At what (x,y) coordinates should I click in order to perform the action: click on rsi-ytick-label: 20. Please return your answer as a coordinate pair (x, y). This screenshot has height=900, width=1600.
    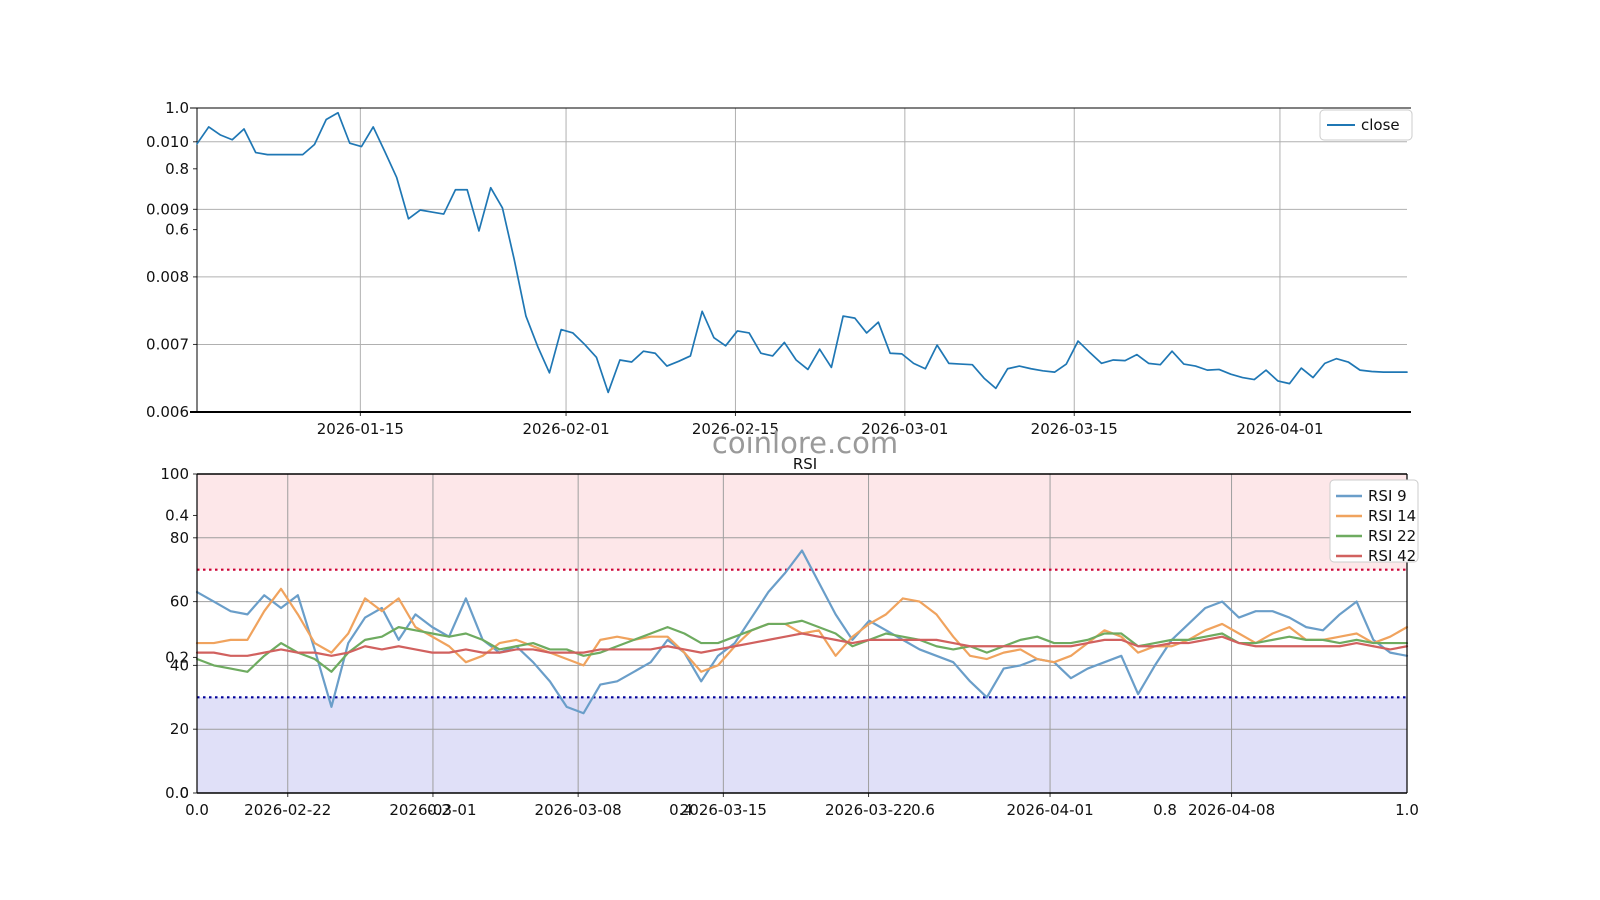
    Looking at the image, I should click on (179, 729).